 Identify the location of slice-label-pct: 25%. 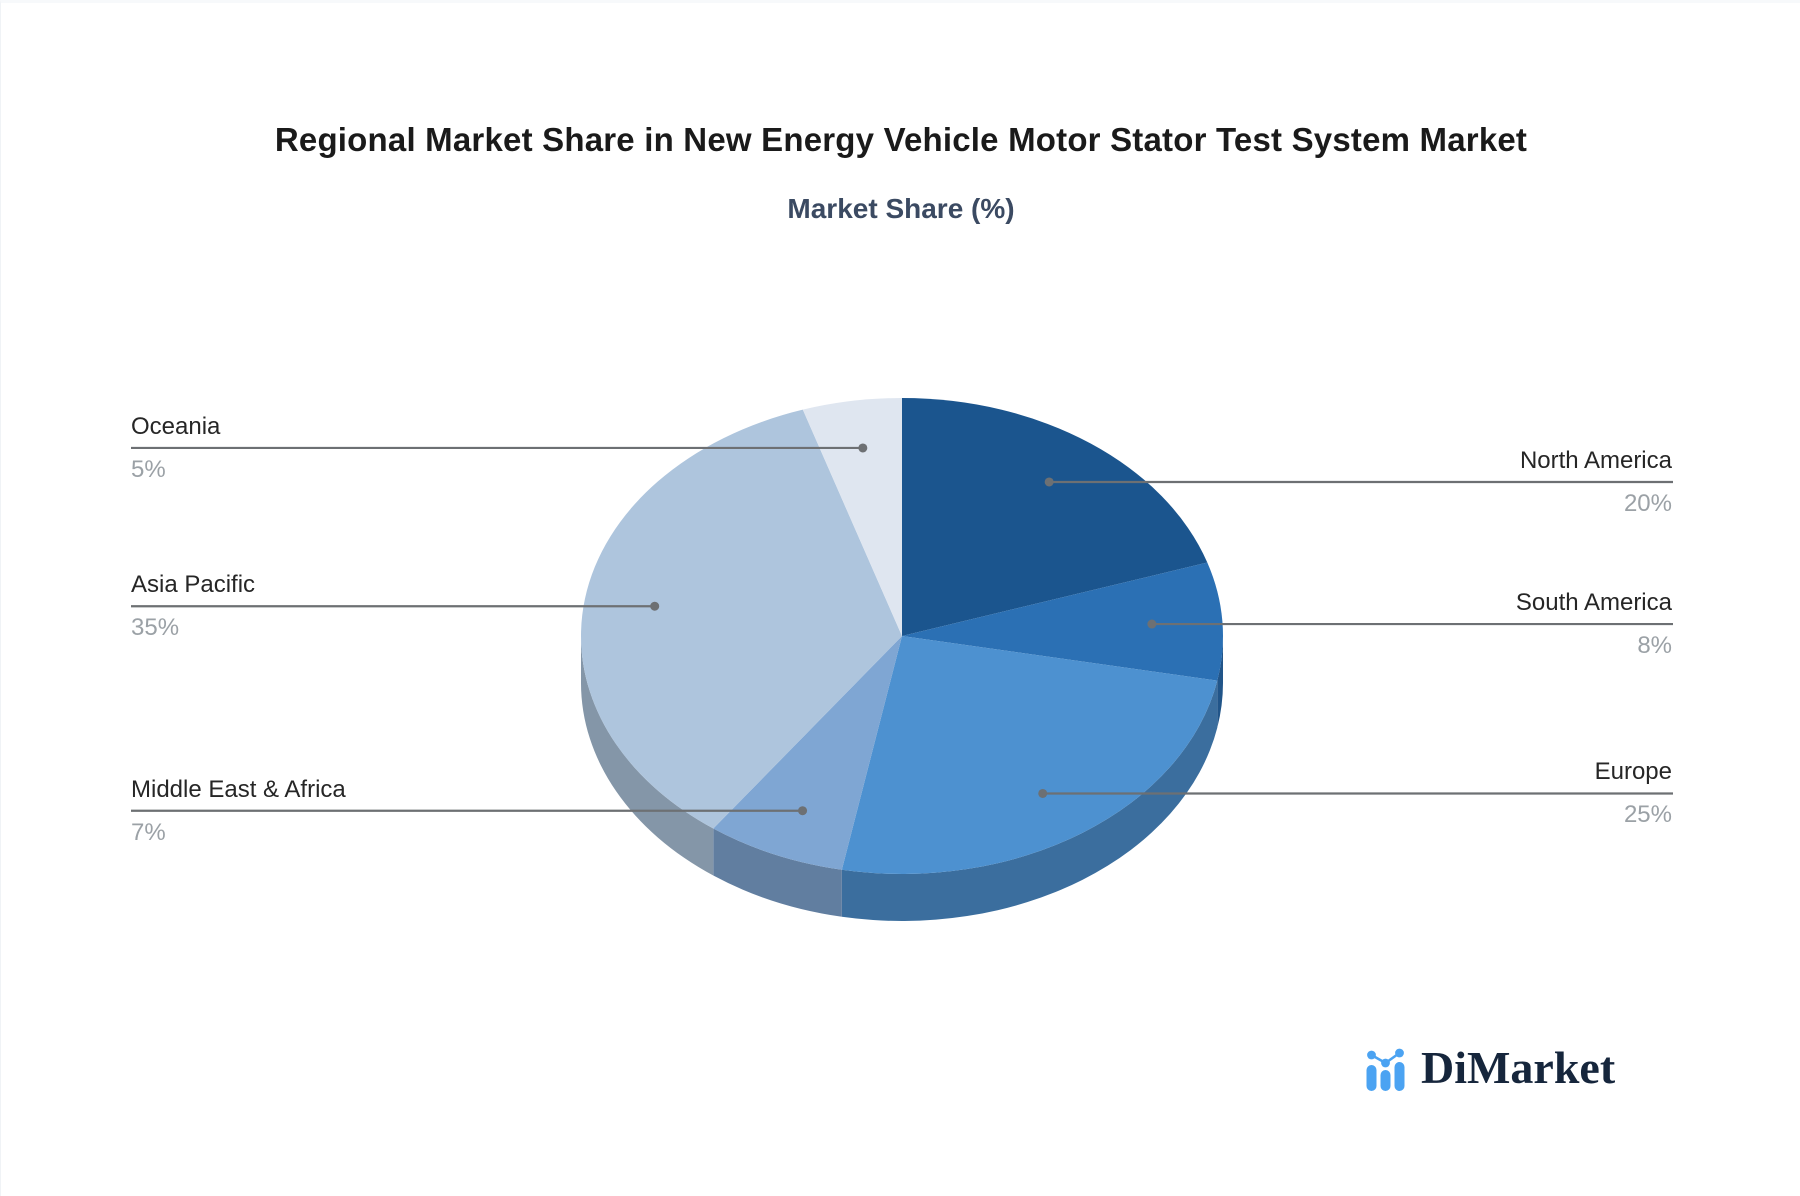
(1647, 815).